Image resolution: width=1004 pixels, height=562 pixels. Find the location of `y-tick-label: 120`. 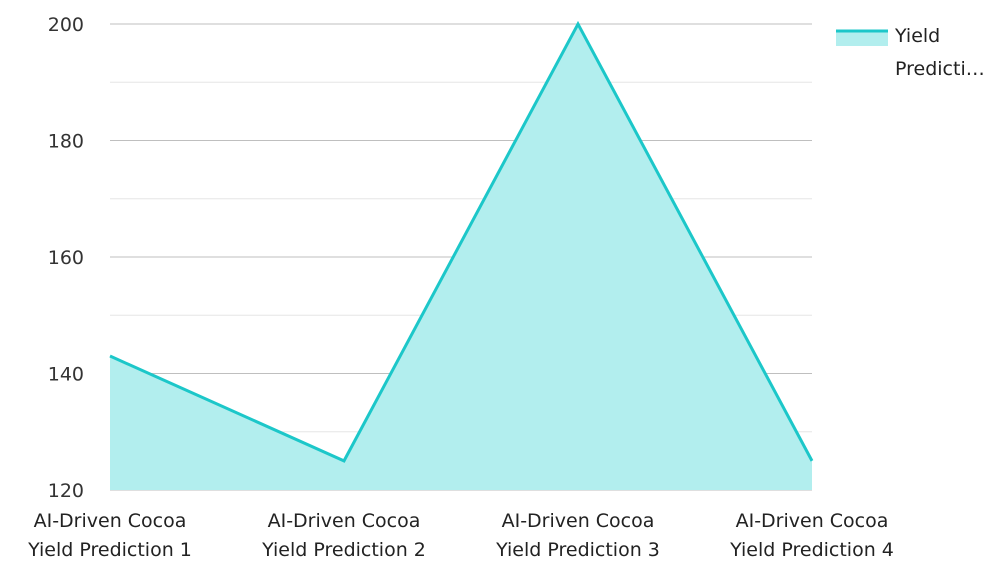

y-tick-label: 120 is located at coordinates (66, 491).